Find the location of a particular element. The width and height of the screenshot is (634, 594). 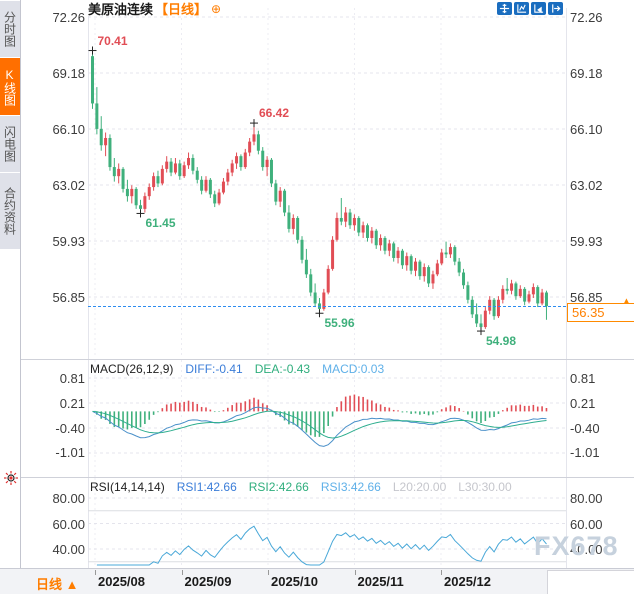

x-axis-label: 2025/10 is located at coordinates (294, 581).